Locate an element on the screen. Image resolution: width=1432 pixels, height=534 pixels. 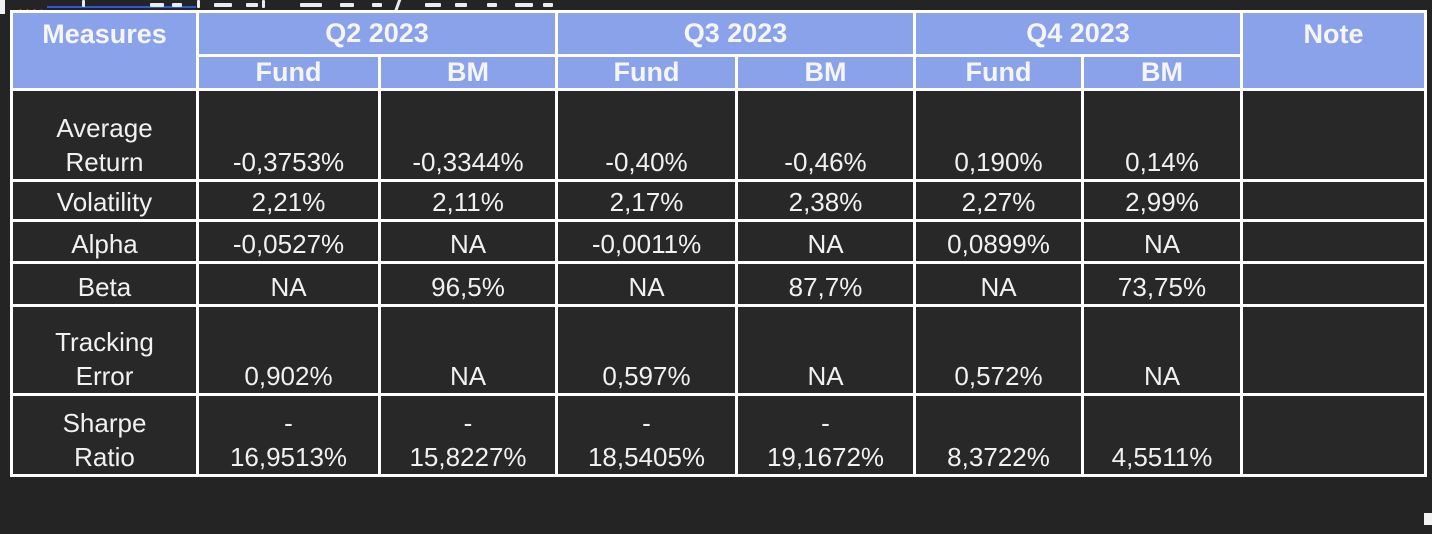
cell-average-return-q4-bm: 0,14% is located at coordinates (1162, 135).